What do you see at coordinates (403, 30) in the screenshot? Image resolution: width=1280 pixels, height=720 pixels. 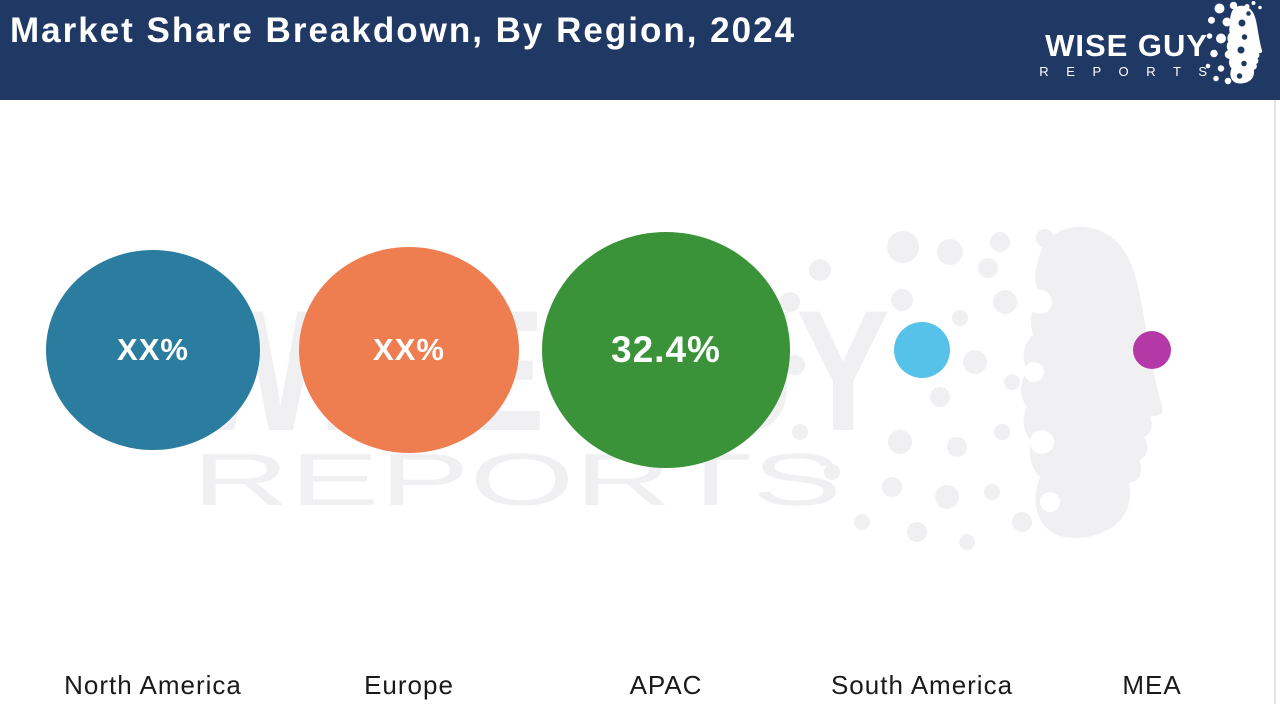 I see `page-title: Market Share Breakdown, By Region, 2024` at bounding box center [403, 30].